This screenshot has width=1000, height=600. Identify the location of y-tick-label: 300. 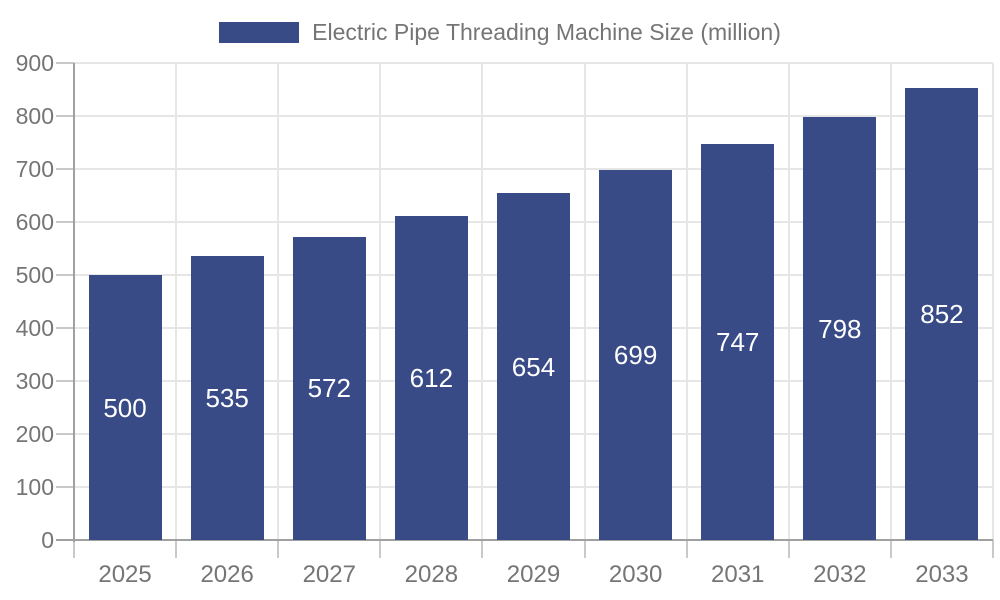
(34, 381).